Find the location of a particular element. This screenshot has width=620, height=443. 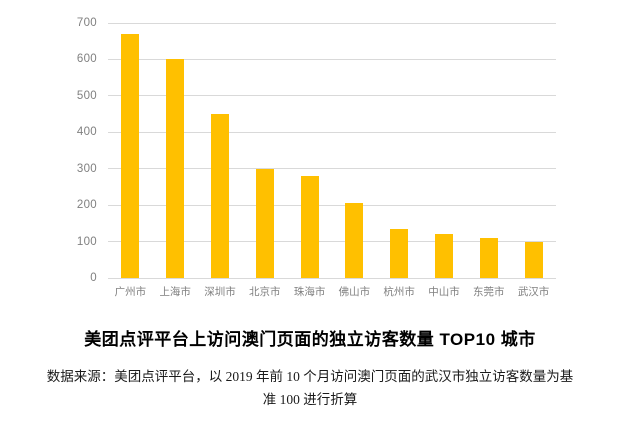

x-tick-label: 杭州市 is located at coordinates (399, 292).